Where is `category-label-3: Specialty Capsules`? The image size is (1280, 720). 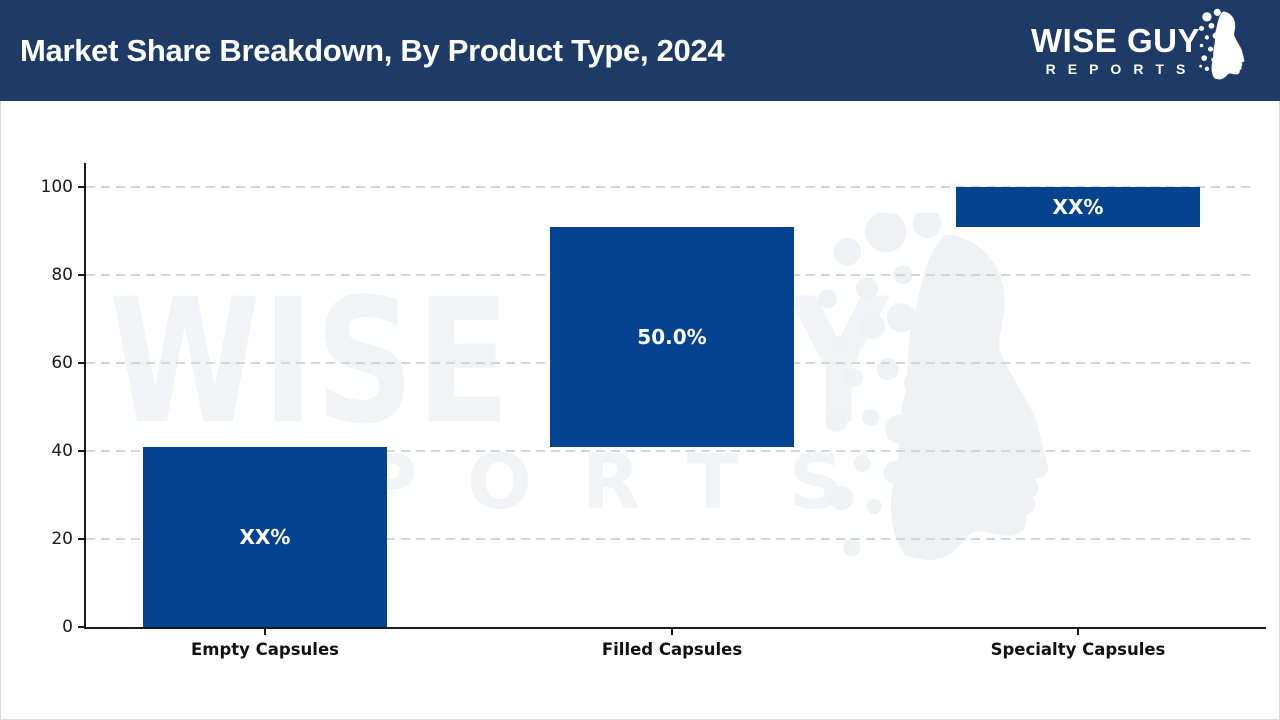 category-label-3: Specialty Capsules is located at coordinates (1078, 649).